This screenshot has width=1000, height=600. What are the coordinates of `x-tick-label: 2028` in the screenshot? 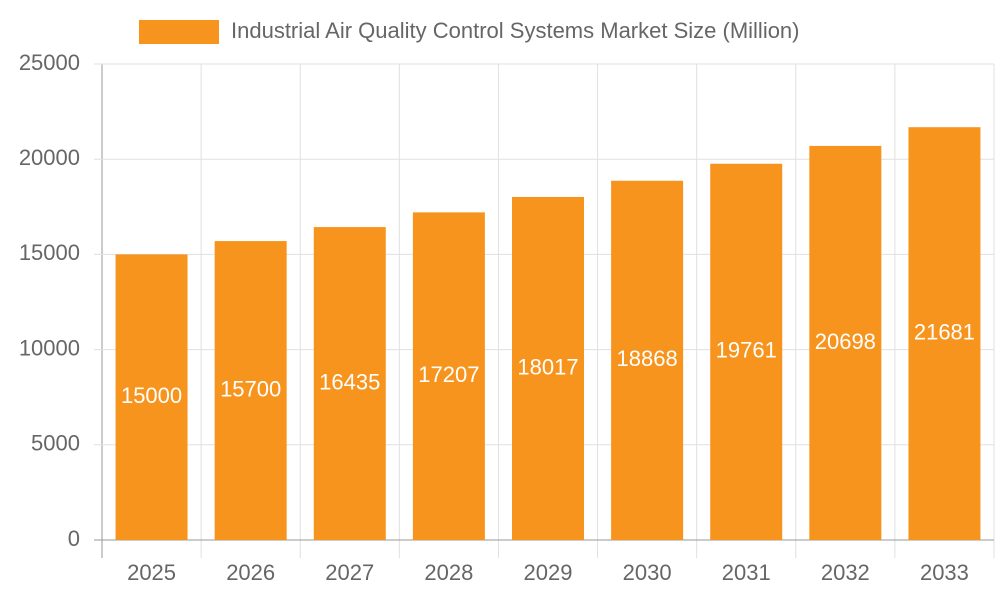 It's located at (448, 572).